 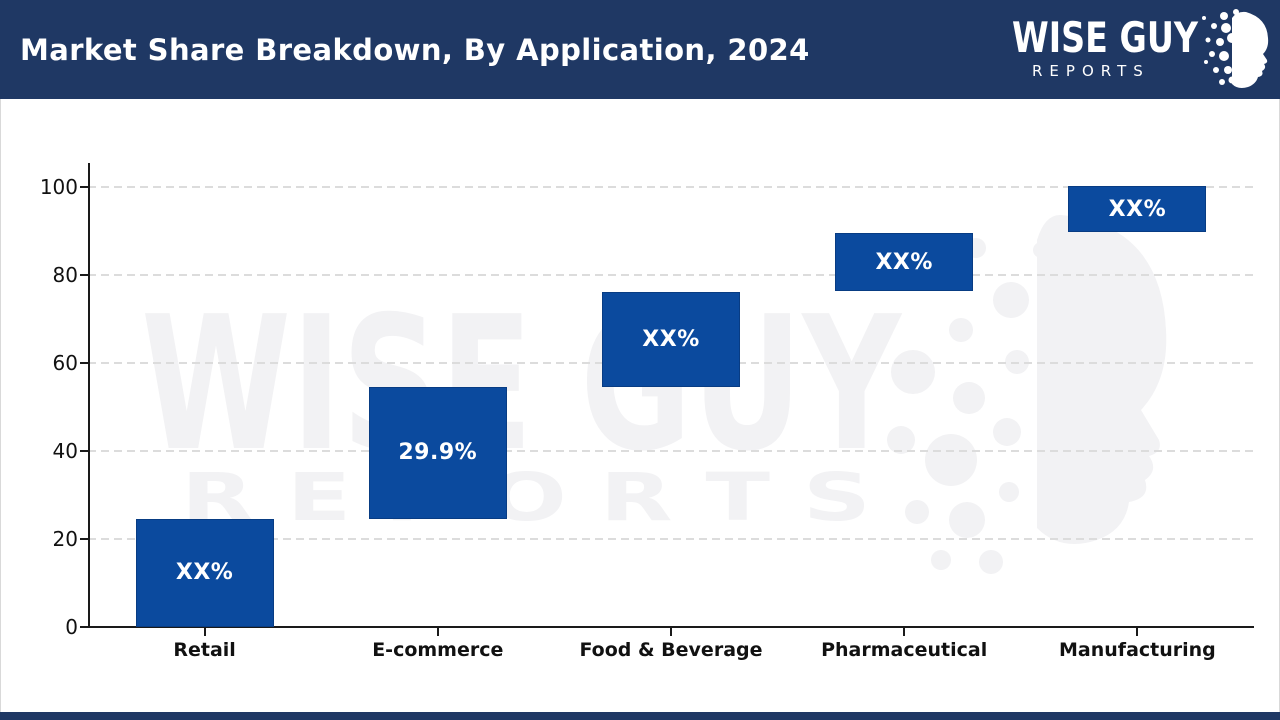 What do you see at coordinates (438, 650) in the screenshot?
I see `x-category-label: E-commerce` at bounding box center [438, 650].